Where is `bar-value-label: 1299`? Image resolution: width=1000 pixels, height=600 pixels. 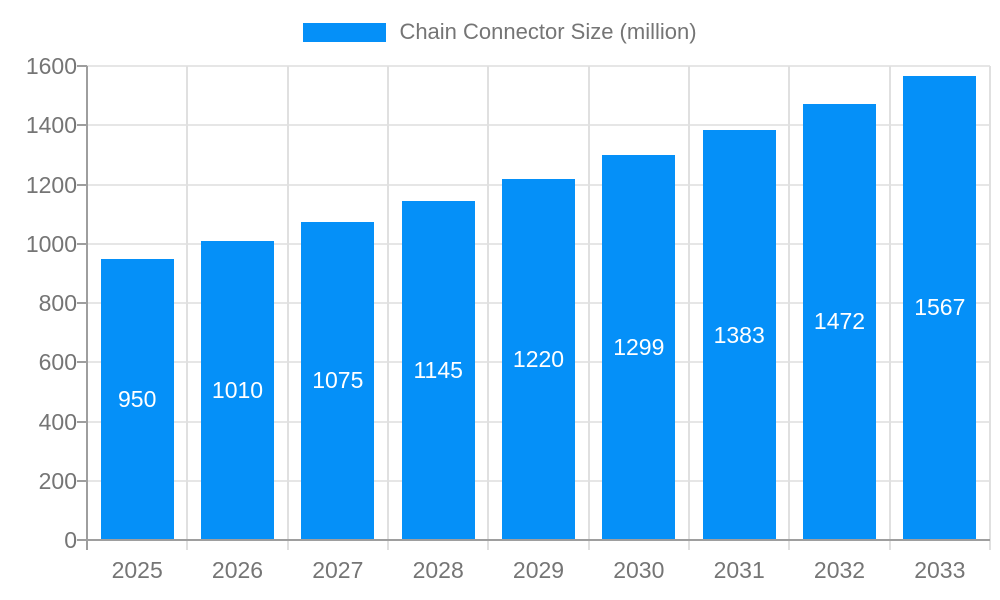
bar-value-label: 1299 is located at coordinates (639, 347).